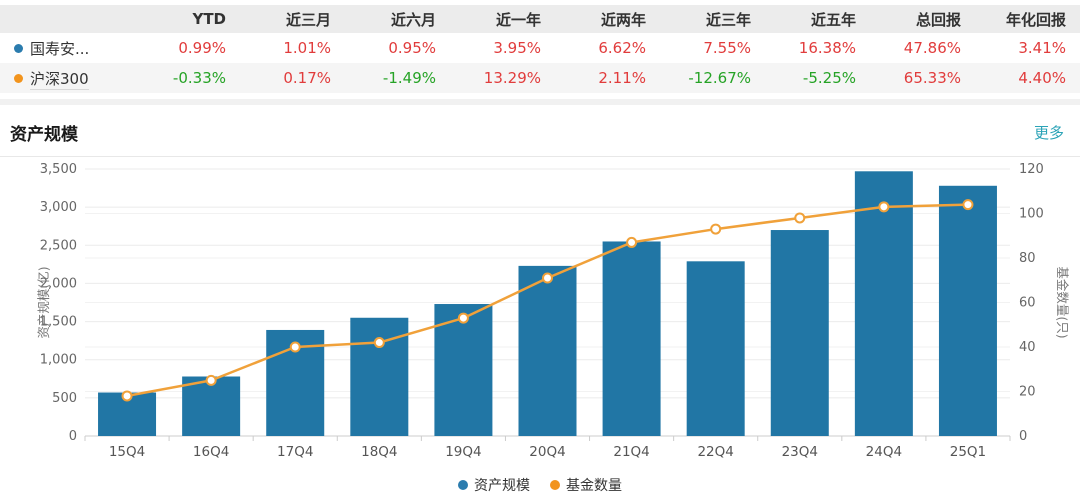 The width and height of the screenshot is (1080, 496). I want to click on performance-value-cell: 6.62%, so click(622, 48).